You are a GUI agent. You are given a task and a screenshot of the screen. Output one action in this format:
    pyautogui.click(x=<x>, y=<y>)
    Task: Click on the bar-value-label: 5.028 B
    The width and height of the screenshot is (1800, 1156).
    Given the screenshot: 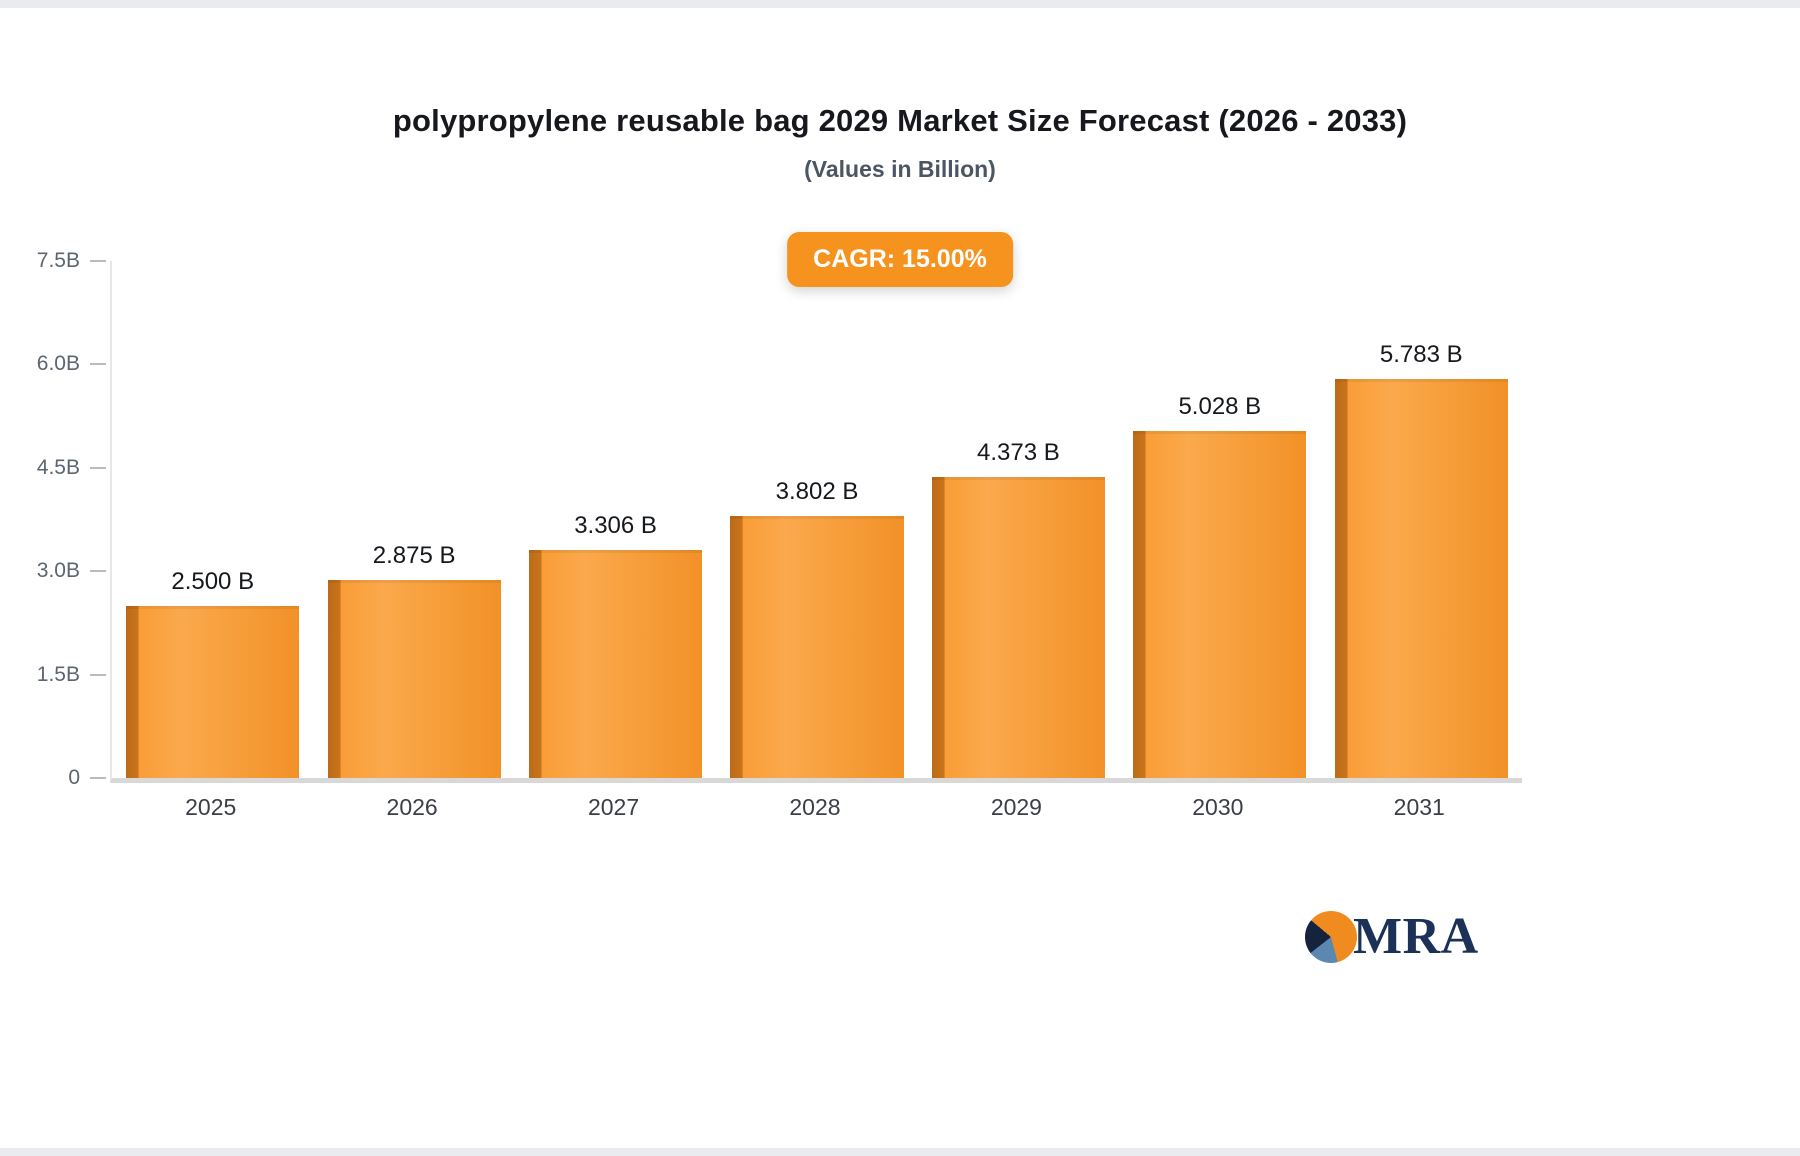 What is the action you would take?
    pyautogui.click(x=1220, y=407)
    